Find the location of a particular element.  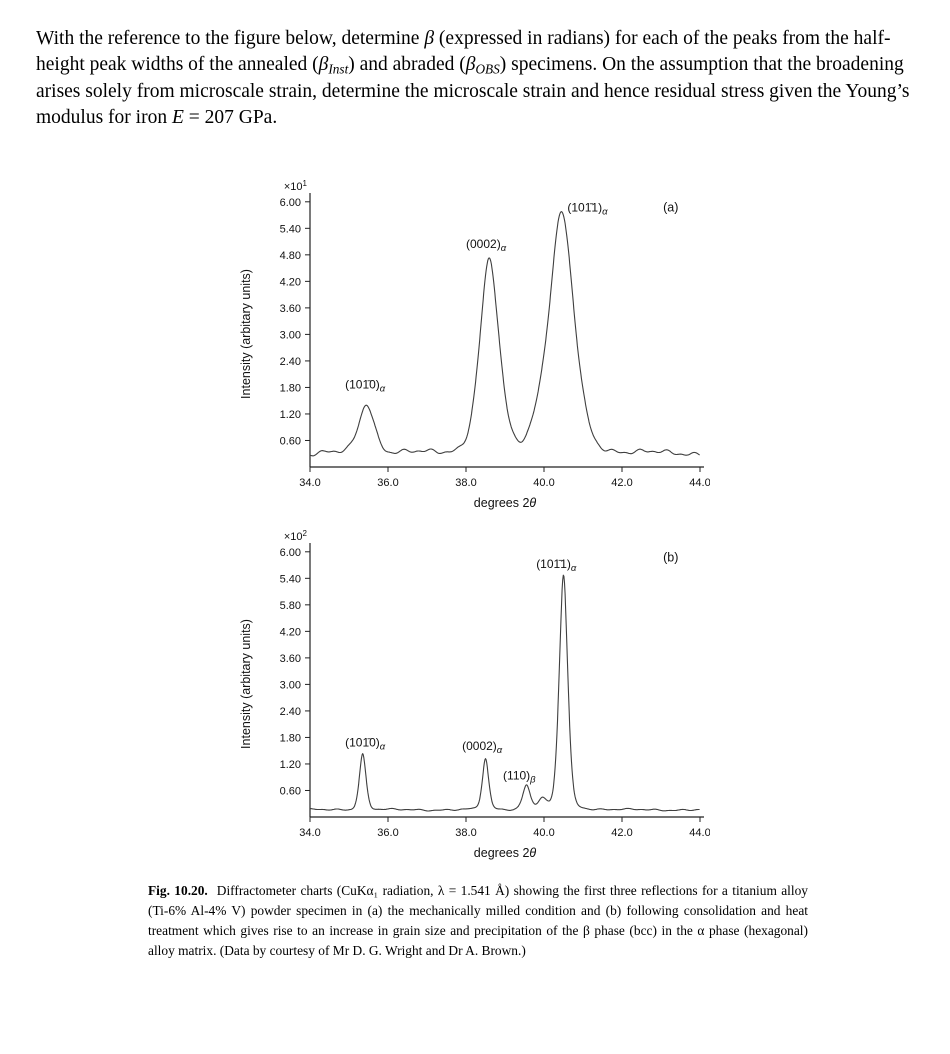

y-scale-label: ×10¹ is located at coordinates (296, 186).